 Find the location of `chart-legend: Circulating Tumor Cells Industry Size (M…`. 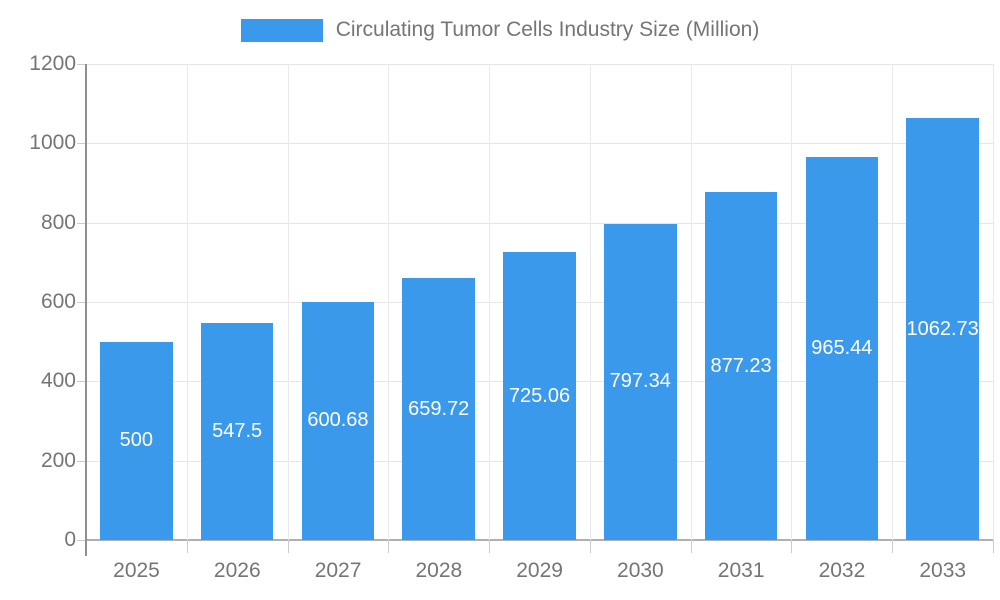

chart-legend: Circulating Tumor Cells Industry Size (M… is located at coordinates (500, 30).